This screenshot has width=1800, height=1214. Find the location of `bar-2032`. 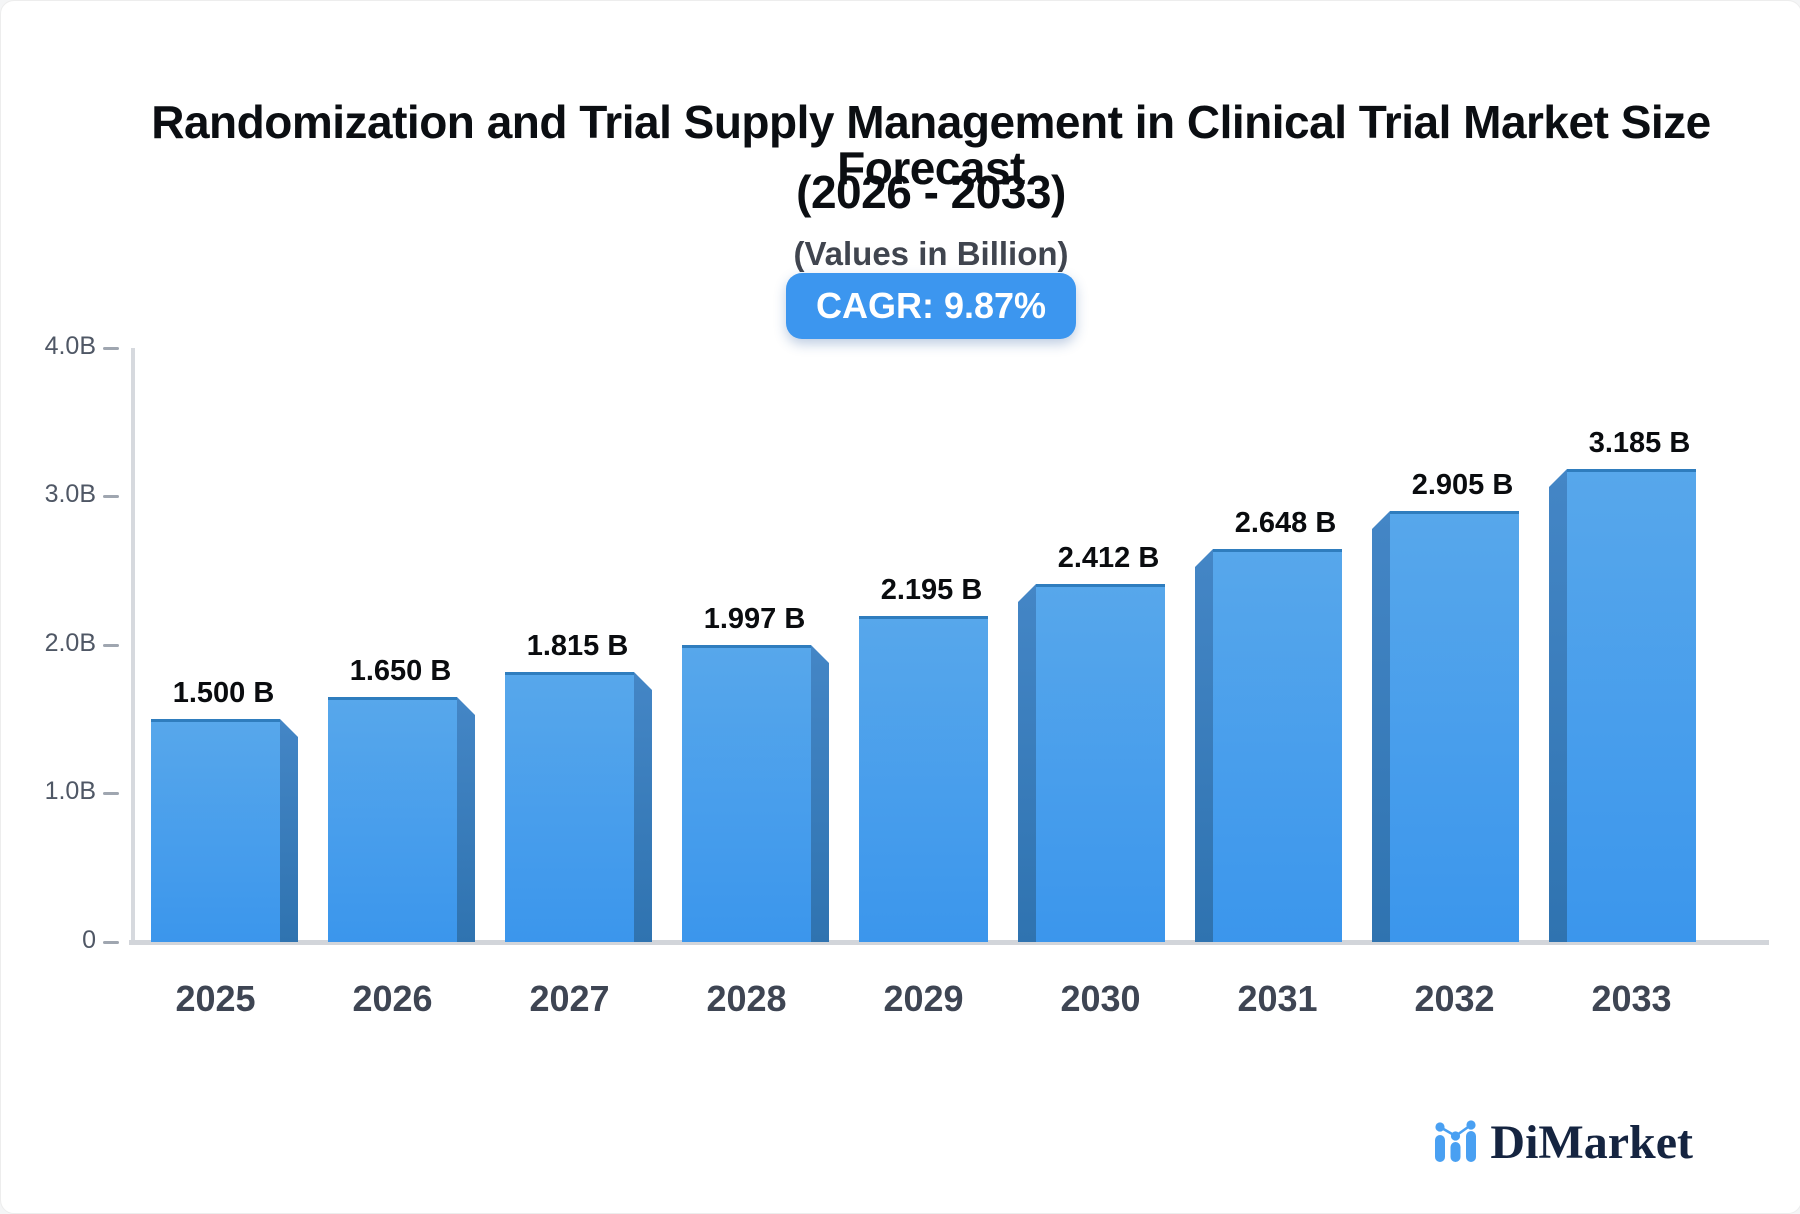

bar-2032 is located at coordinates (1445, 726).